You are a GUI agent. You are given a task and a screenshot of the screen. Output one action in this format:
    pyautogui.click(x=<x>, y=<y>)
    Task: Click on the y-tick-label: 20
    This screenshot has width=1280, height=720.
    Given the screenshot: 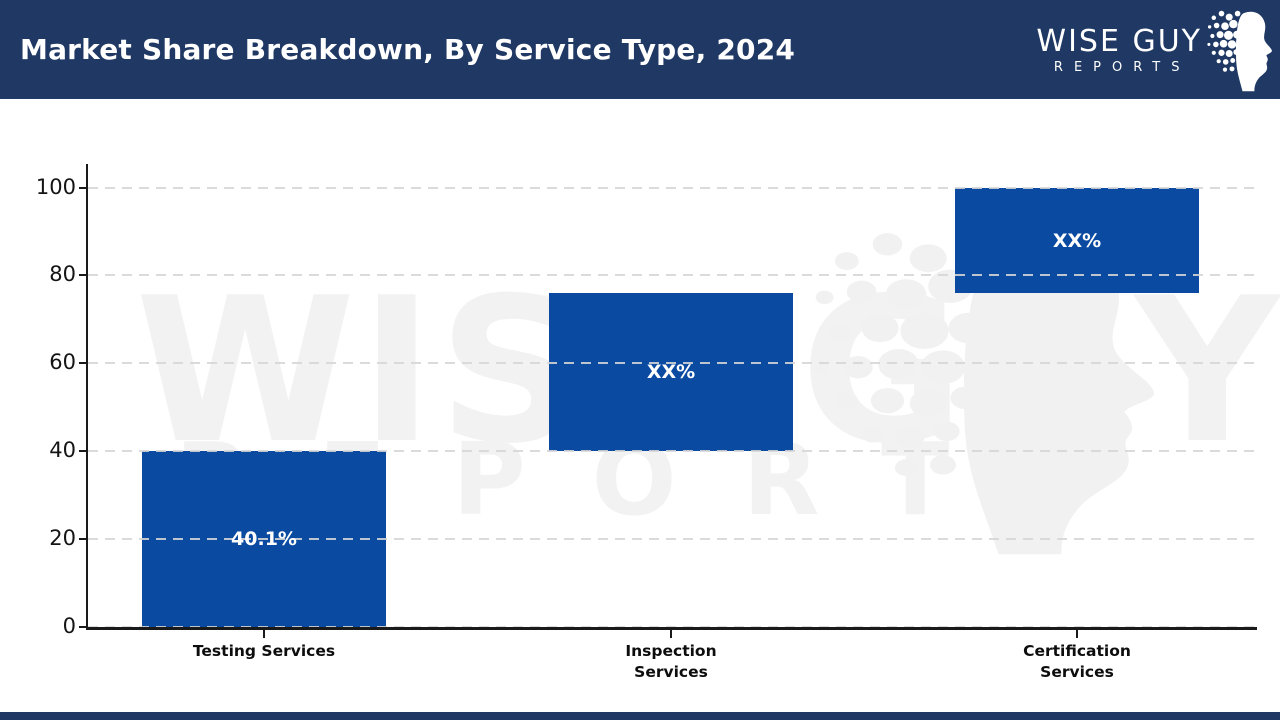 What is the action you would take?
    pyautogui.click(x=62, y=538)
    